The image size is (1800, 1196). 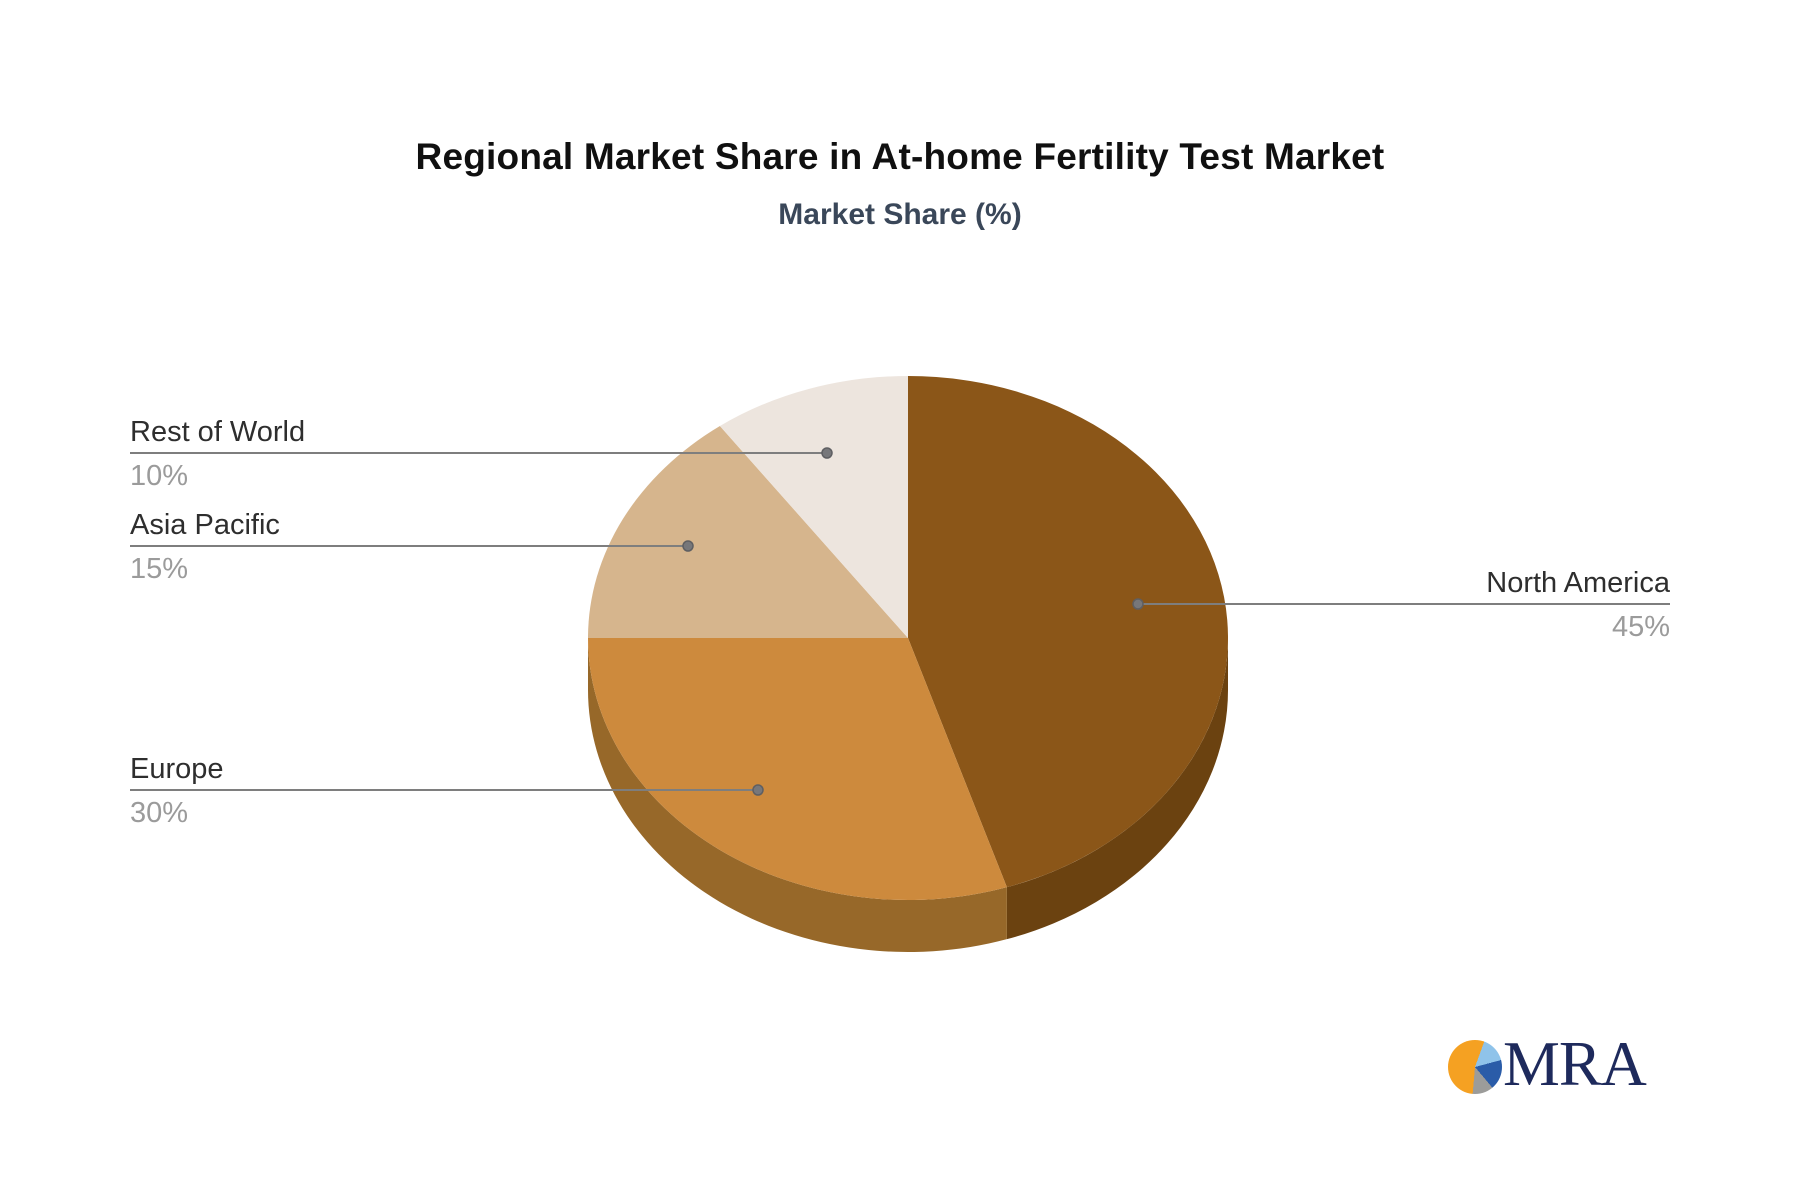 I want to click on slice-label-europe: Europe, so click(x=177, y=769).